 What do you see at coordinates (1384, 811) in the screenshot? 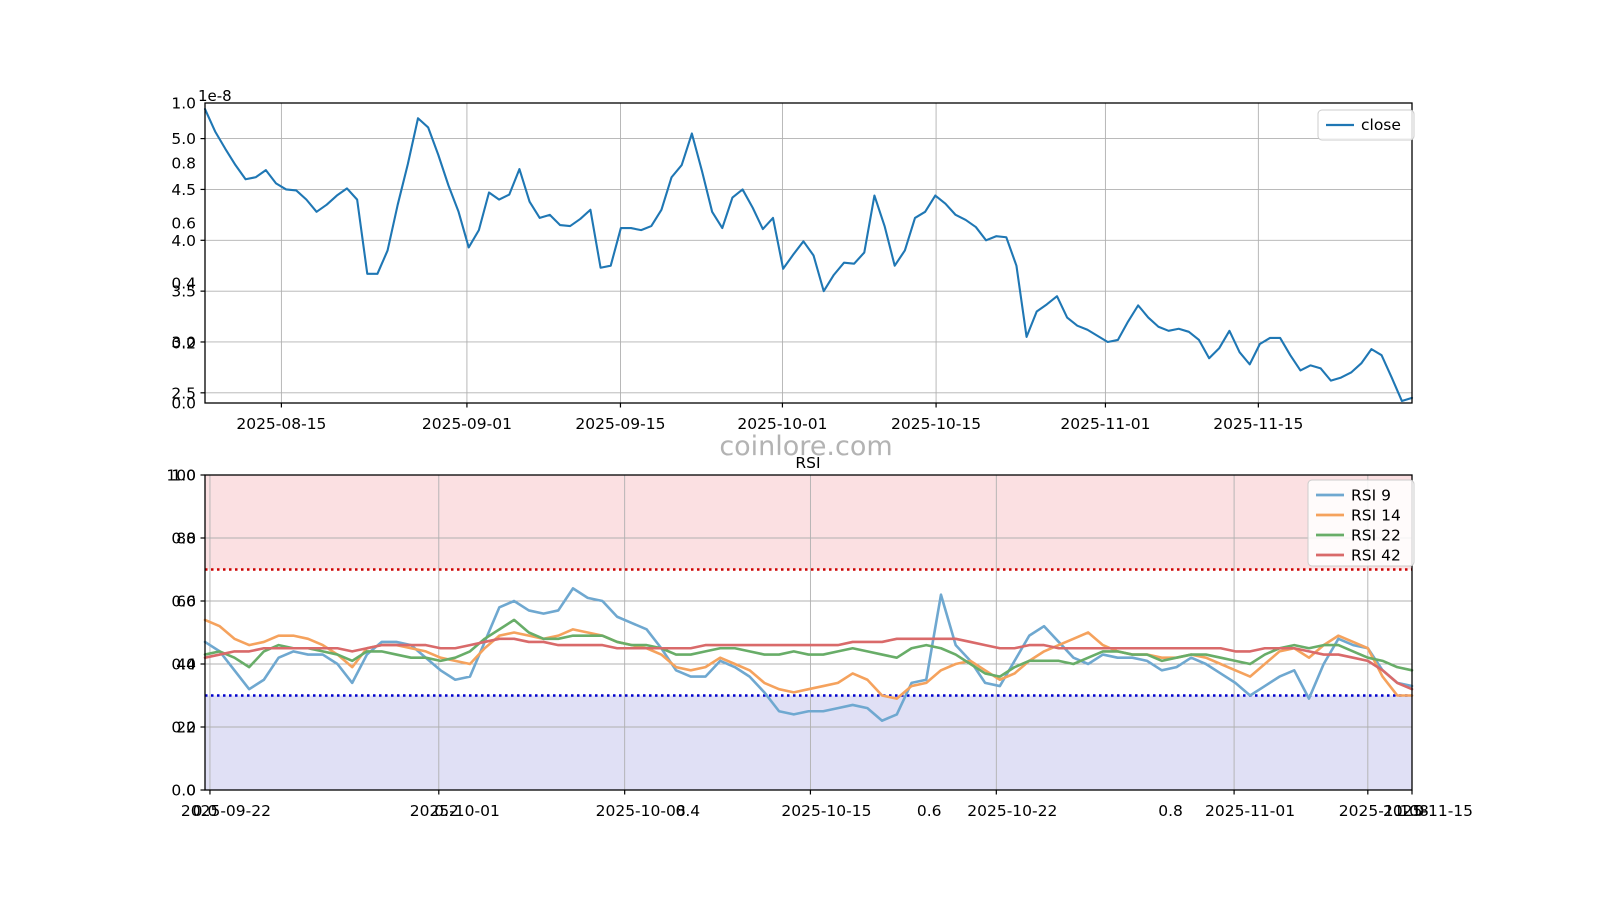
I see `rsi-xtick-label: 2025-11-08` at bounding box center [1384, 811].